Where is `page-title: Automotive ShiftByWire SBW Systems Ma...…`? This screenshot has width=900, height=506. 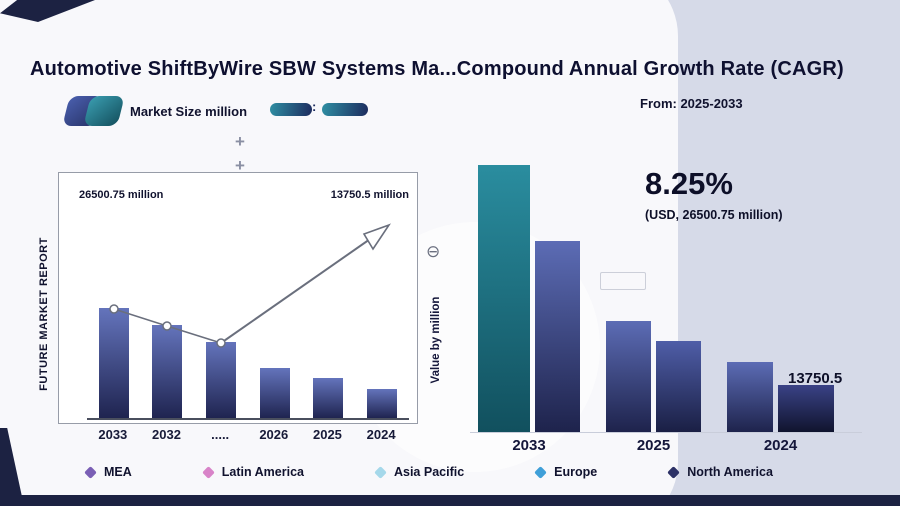
page-title: Automotive ShiftByWire SBW Systems Ma...… is located at coordinates (437, 69).